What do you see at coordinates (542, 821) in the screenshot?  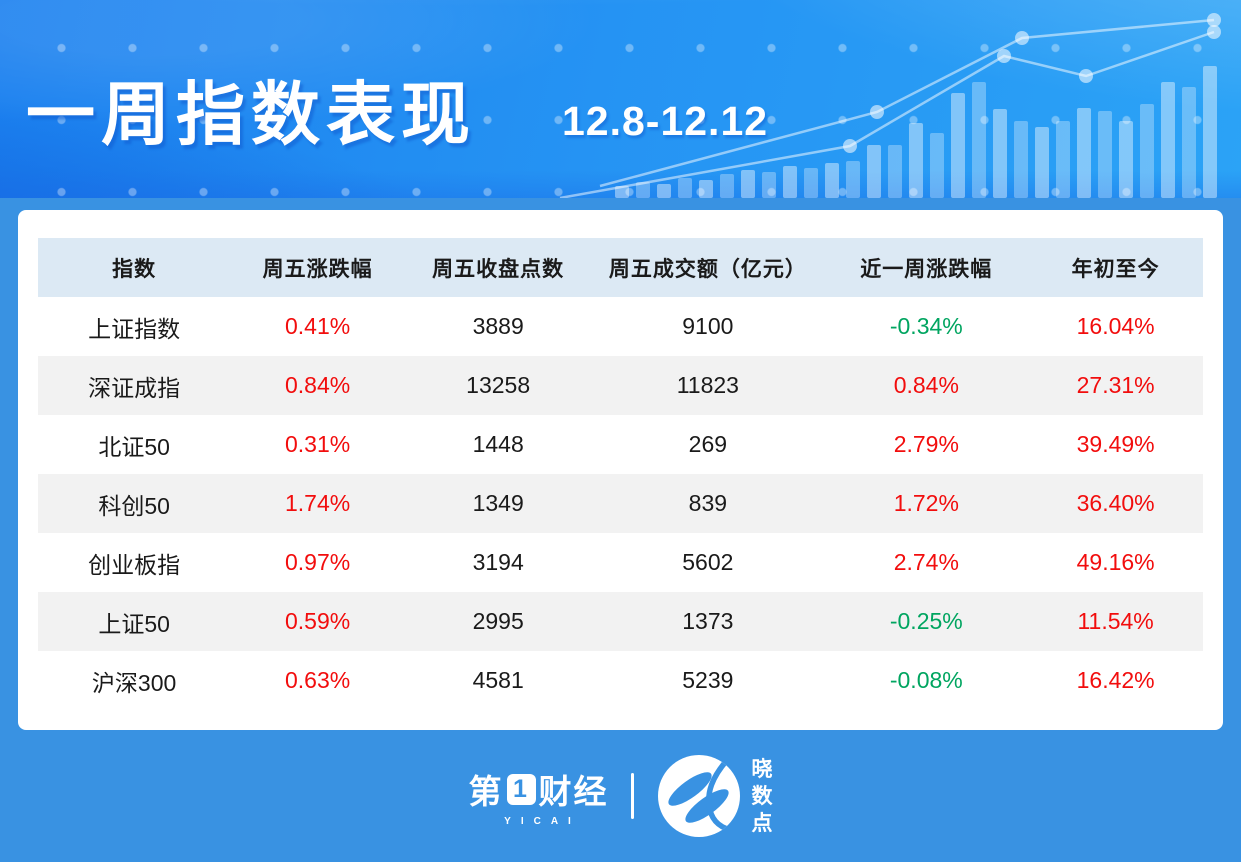 I see `yicai-latin-label: YICAI` at bounding box center [542, 821].